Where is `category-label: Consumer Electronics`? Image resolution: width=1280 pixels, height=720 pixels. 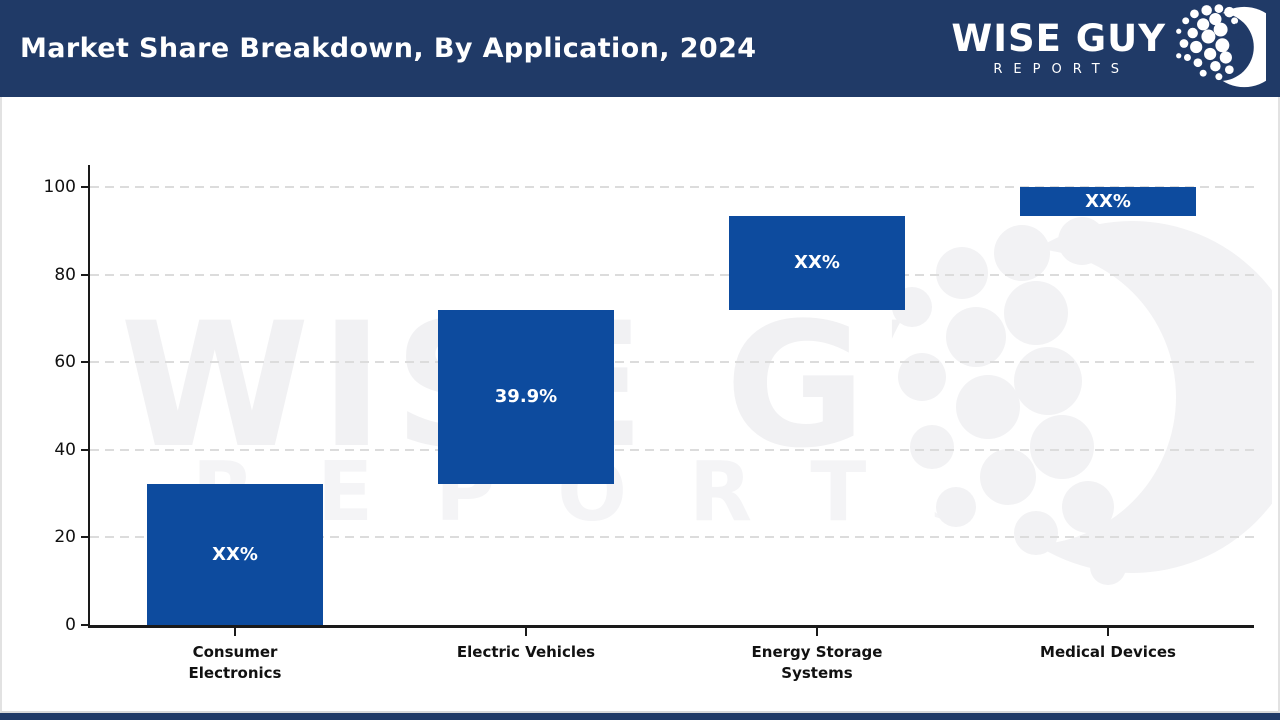 category-label: Consumer Electronics is located at coordinates (235, 662).